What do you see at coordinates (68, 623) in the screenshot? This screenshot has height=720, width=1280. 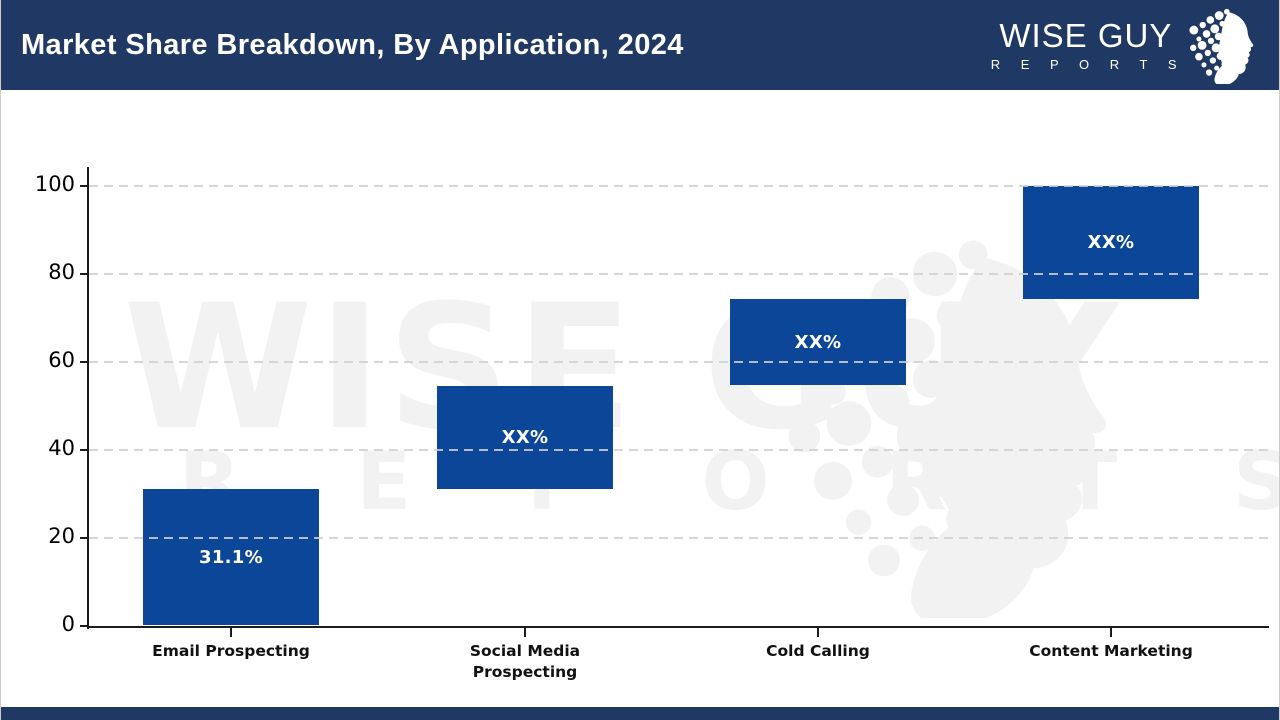 I see `y-tick-label-0: 0` at bounding box center [68, 623].